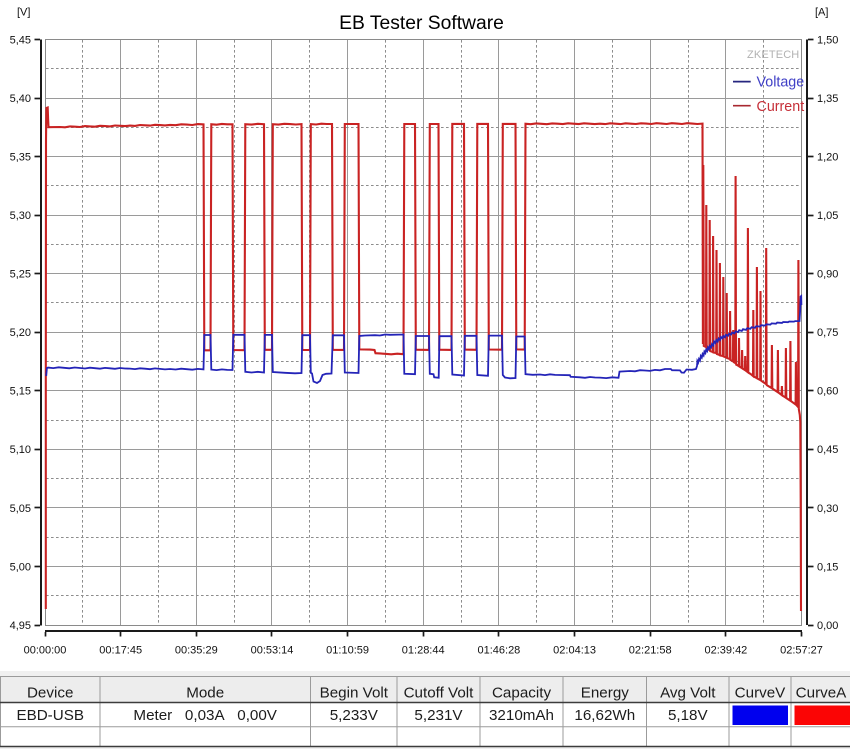 This screenshot has width=850, height=749. Describe the element at coordinates (801, 651) in the screenshot. I see `svg-text: 02:57:27` at that location.